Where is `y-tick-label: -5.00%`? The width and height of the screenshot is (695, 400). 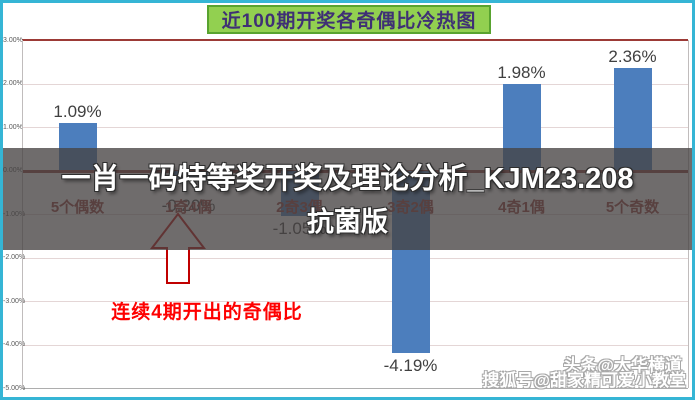 y-tick-label: -5.00% is located at coordinates (14, 388).